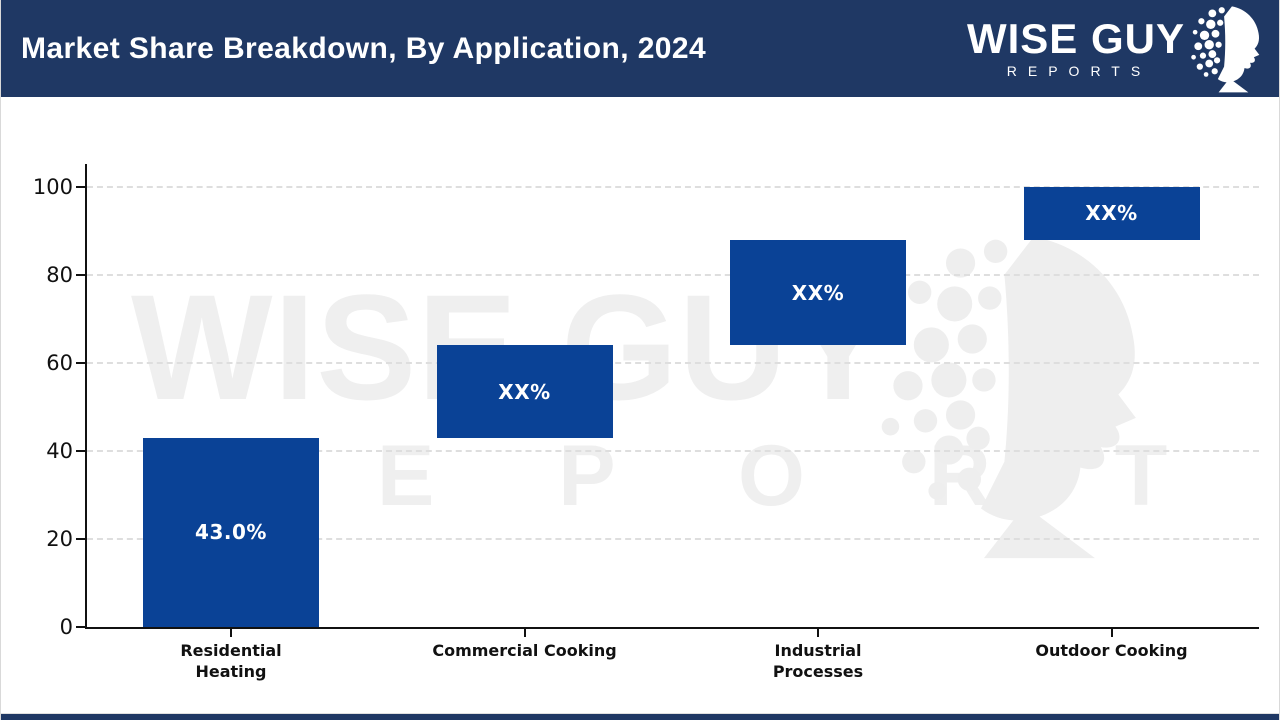 This screenshot has height=720, width=1280. What do you see at coordinates (818, 661) in the screenshot?
I see `x-category-label: Industrial Processes` at bounding box center [818, 661].